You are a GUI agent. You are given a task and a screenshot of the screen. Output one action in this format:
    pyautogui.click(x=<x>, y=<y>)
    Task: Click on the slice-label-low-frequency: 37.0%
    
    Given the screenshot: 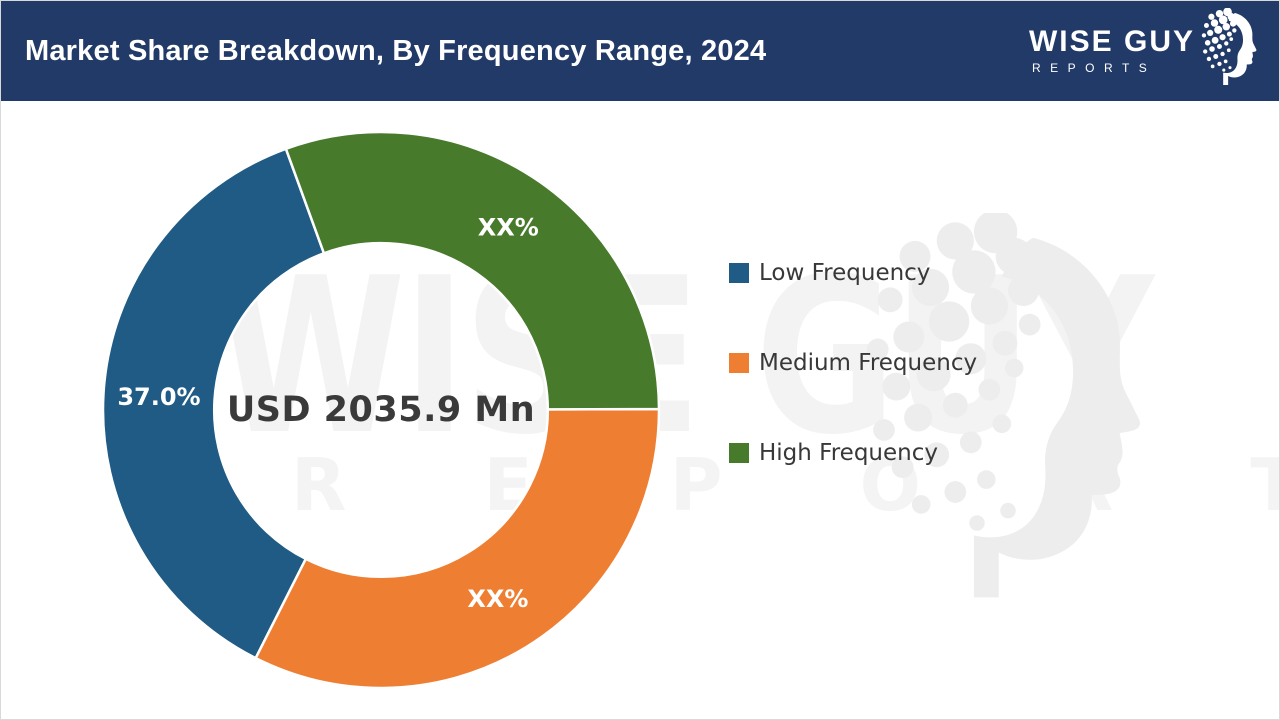 What is the action you would take?
    pyautogui.click(x=158, y=397)
    